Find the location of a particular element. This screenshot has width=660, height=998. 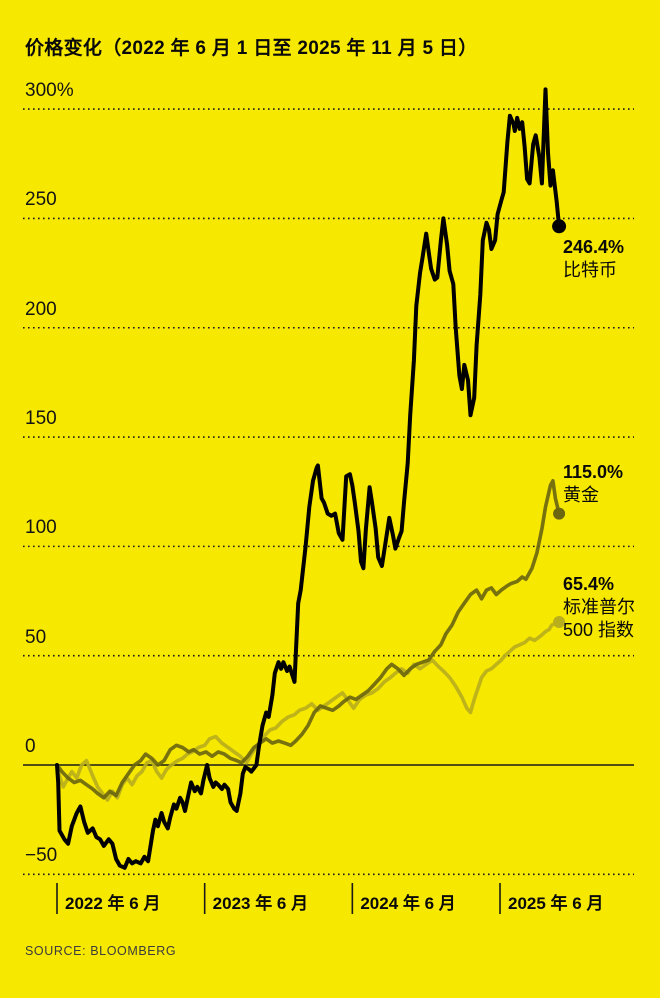

x-axis-label: 2023 年 6 月 is located at coordinates (260, 903).